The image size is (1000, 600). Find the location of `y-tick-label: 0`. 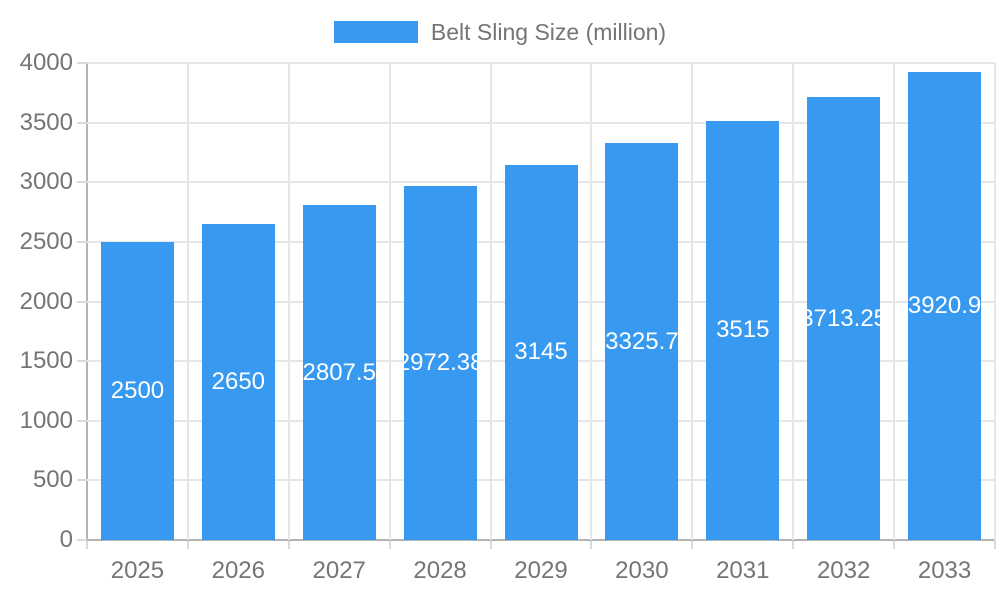

y-tick-label: 0 is located at coordinates (66, 539).